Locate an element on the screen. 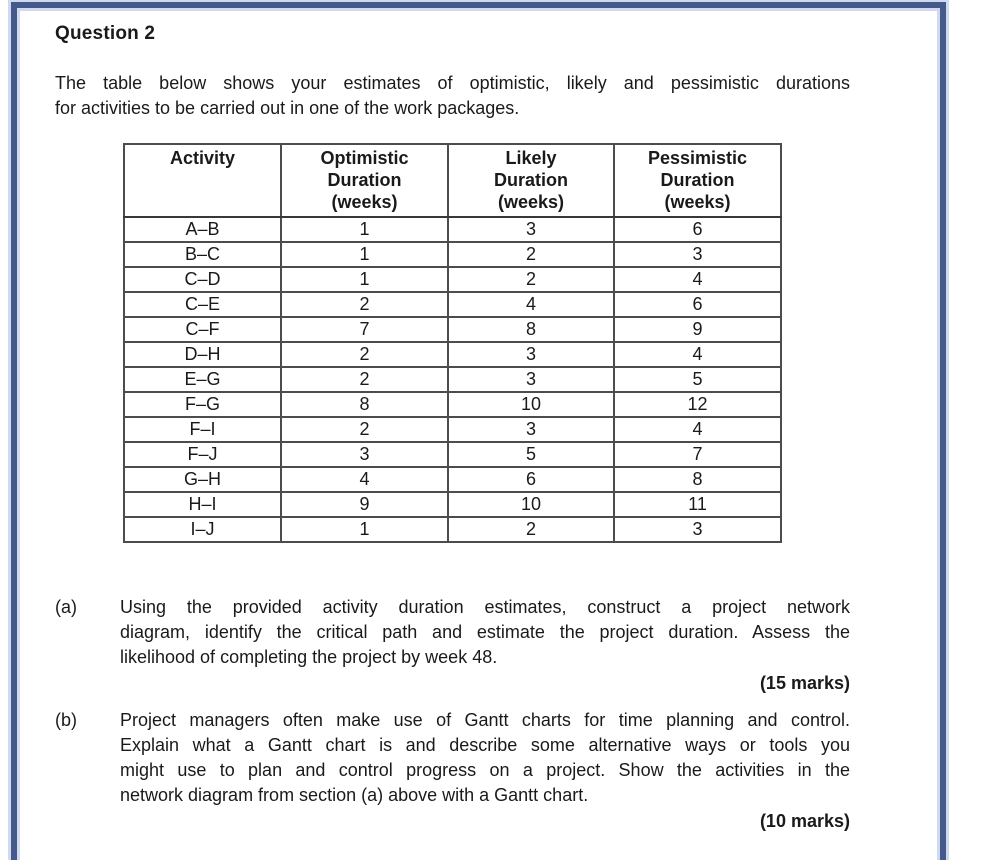 This screenshot has width=996, height=860. optimistic-cell: 7 is located at coordinates (364, 329).